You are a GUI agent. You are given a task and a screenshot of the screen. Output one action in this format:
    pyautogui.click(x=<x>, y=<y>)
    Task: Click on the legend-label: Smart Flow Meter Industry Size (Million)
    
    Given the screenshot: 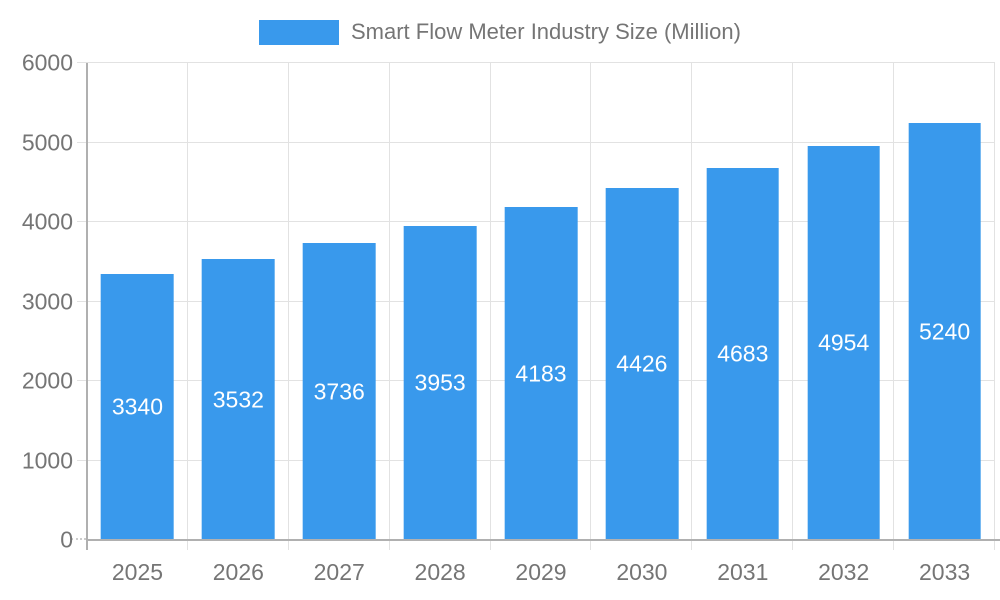 What is the action you would take?
    pyautogui.click(x=546, y=31)
    